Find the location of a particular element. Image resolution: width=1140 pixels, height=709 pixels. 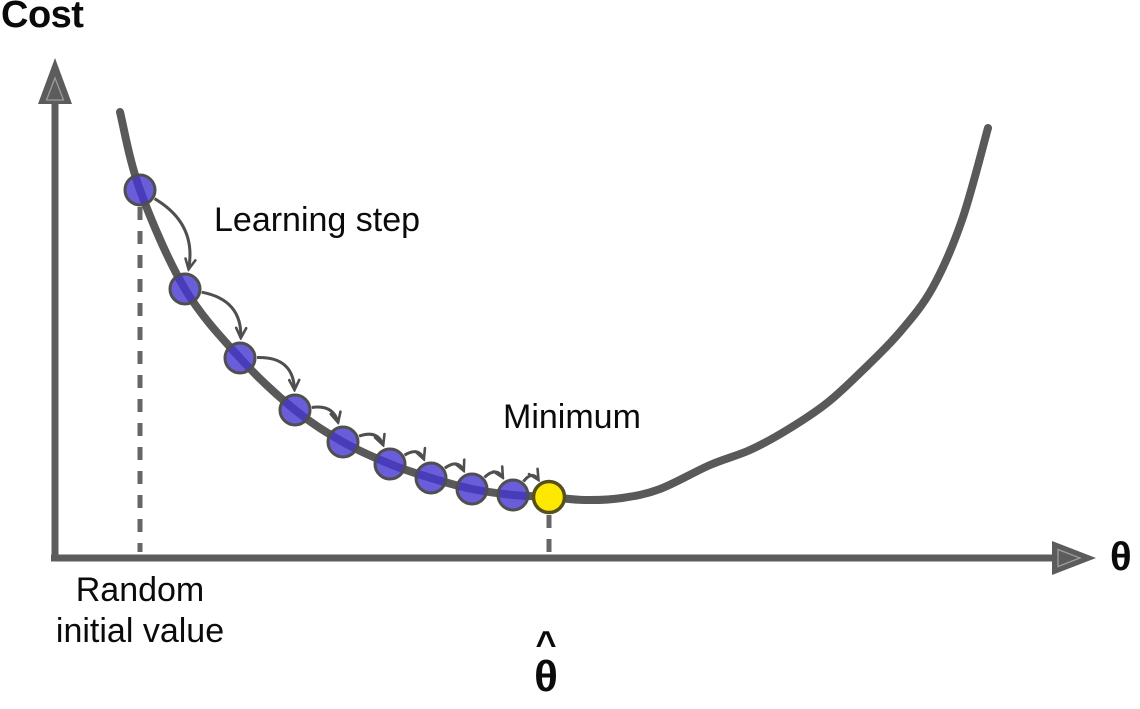

theta-hat-letter: θ is located at coordinates (546, 676).